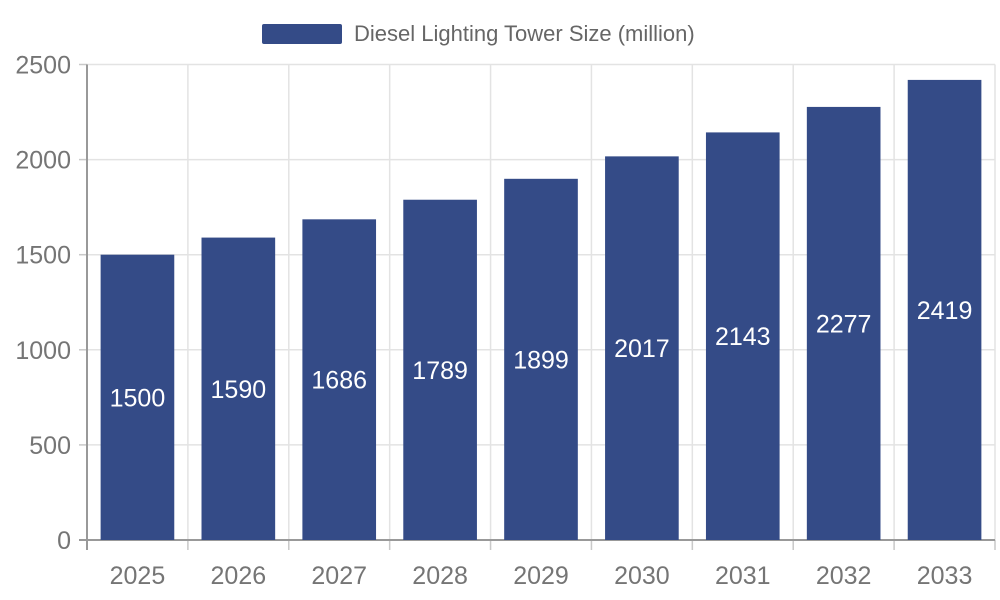 The image size is (1000, 600). Describe the element at coordinates (440, 576) in the screenshot. I see `x-tick-label: 2028` at that location.